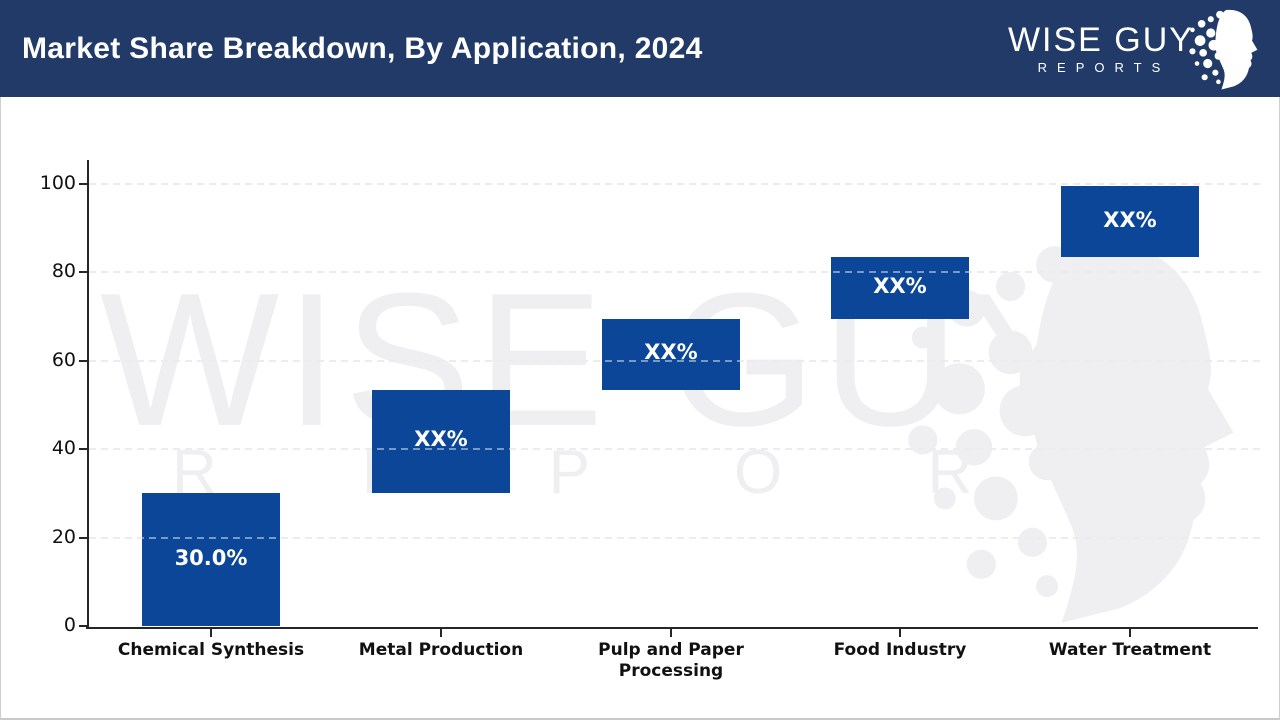 The height and width of the screenshot is (720, 1280). I want to click on x-axis-category-label: Food Industry, so click(900, 650).